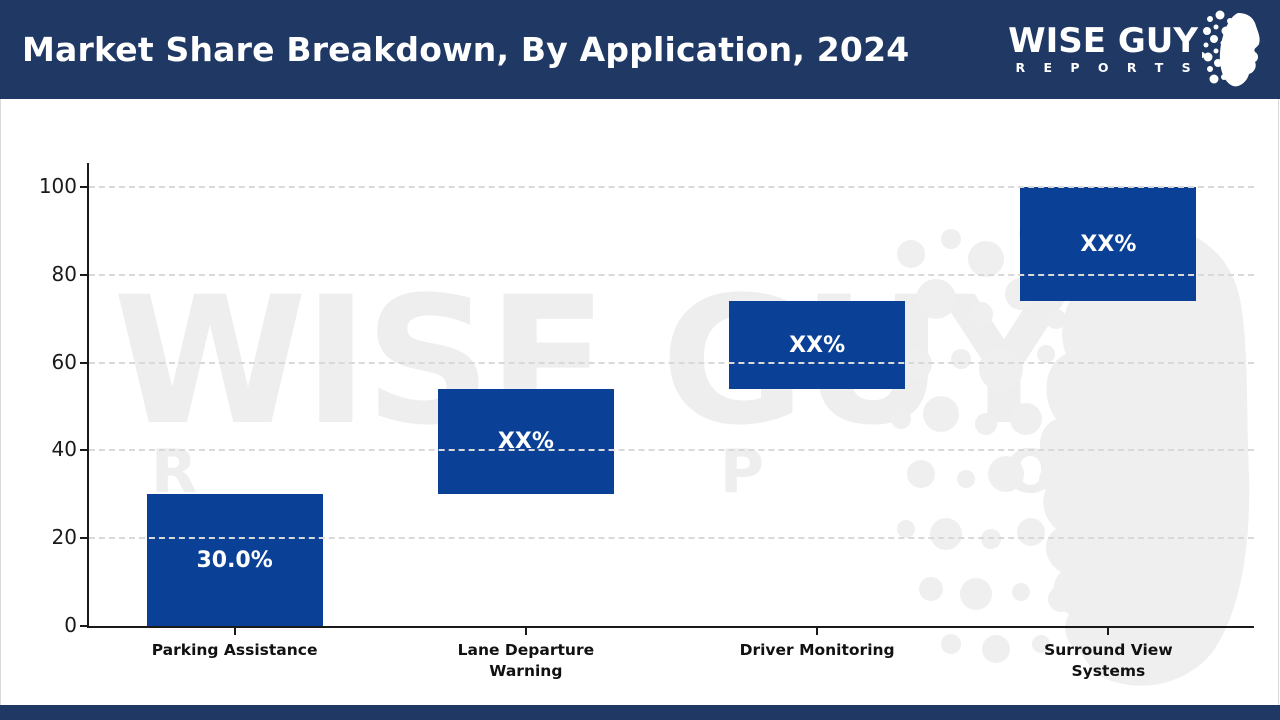  I want to click on brand-name: WISE GUY, so click(1103, 41).